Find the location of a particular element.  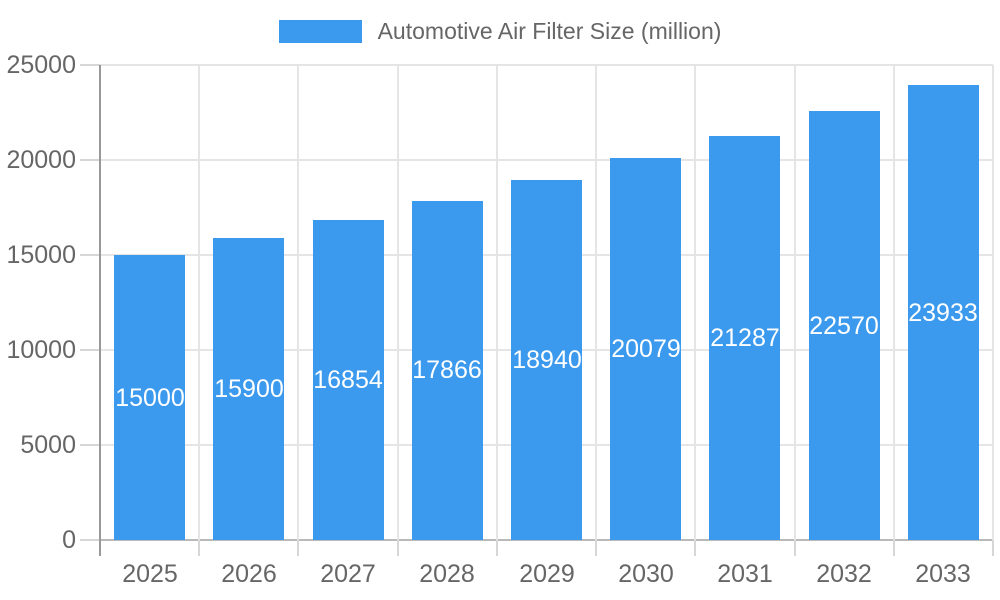

y-tick-label: 20000 is located at coordinates (41, 160).